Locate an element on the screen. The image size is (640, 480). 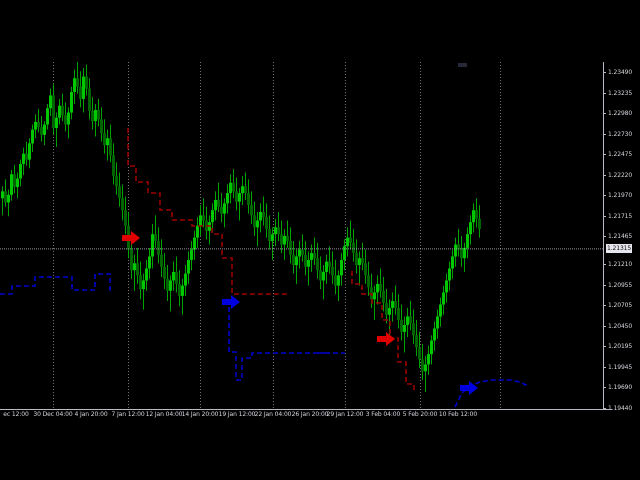
time-tick-label: 26 Jan 20:00 is located at coordinates (310, 414).